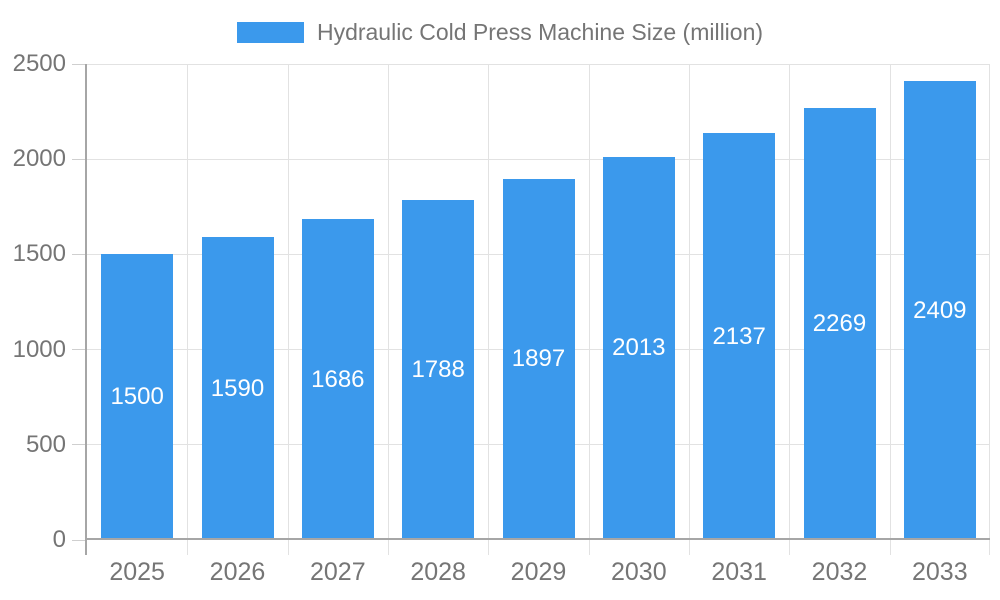 This screenshot has width=1000, height=600. What do you see at coordinates (338, 572) in the screenshot?
I see `x-tick-label: 2027` at bounding box center [338, 572].